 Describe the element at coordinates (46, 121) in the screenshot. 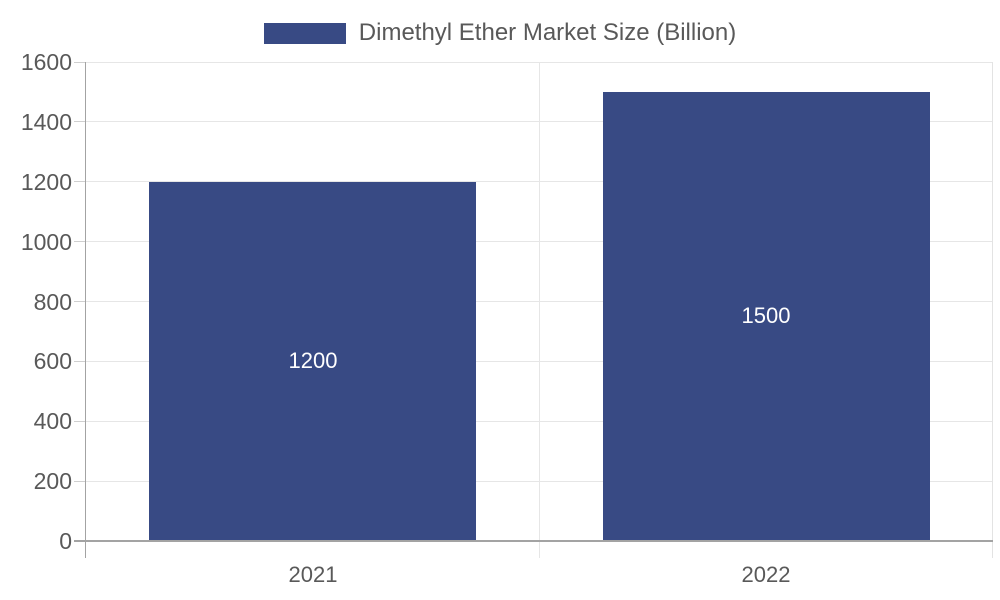

I see `y-axis-label: 1400` at that location.